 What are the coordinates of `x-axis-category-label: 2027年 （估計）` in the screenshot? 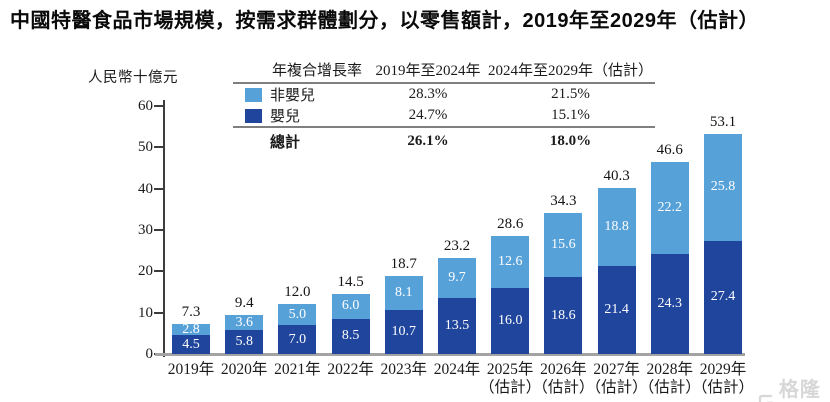 It's located at (616, 378).